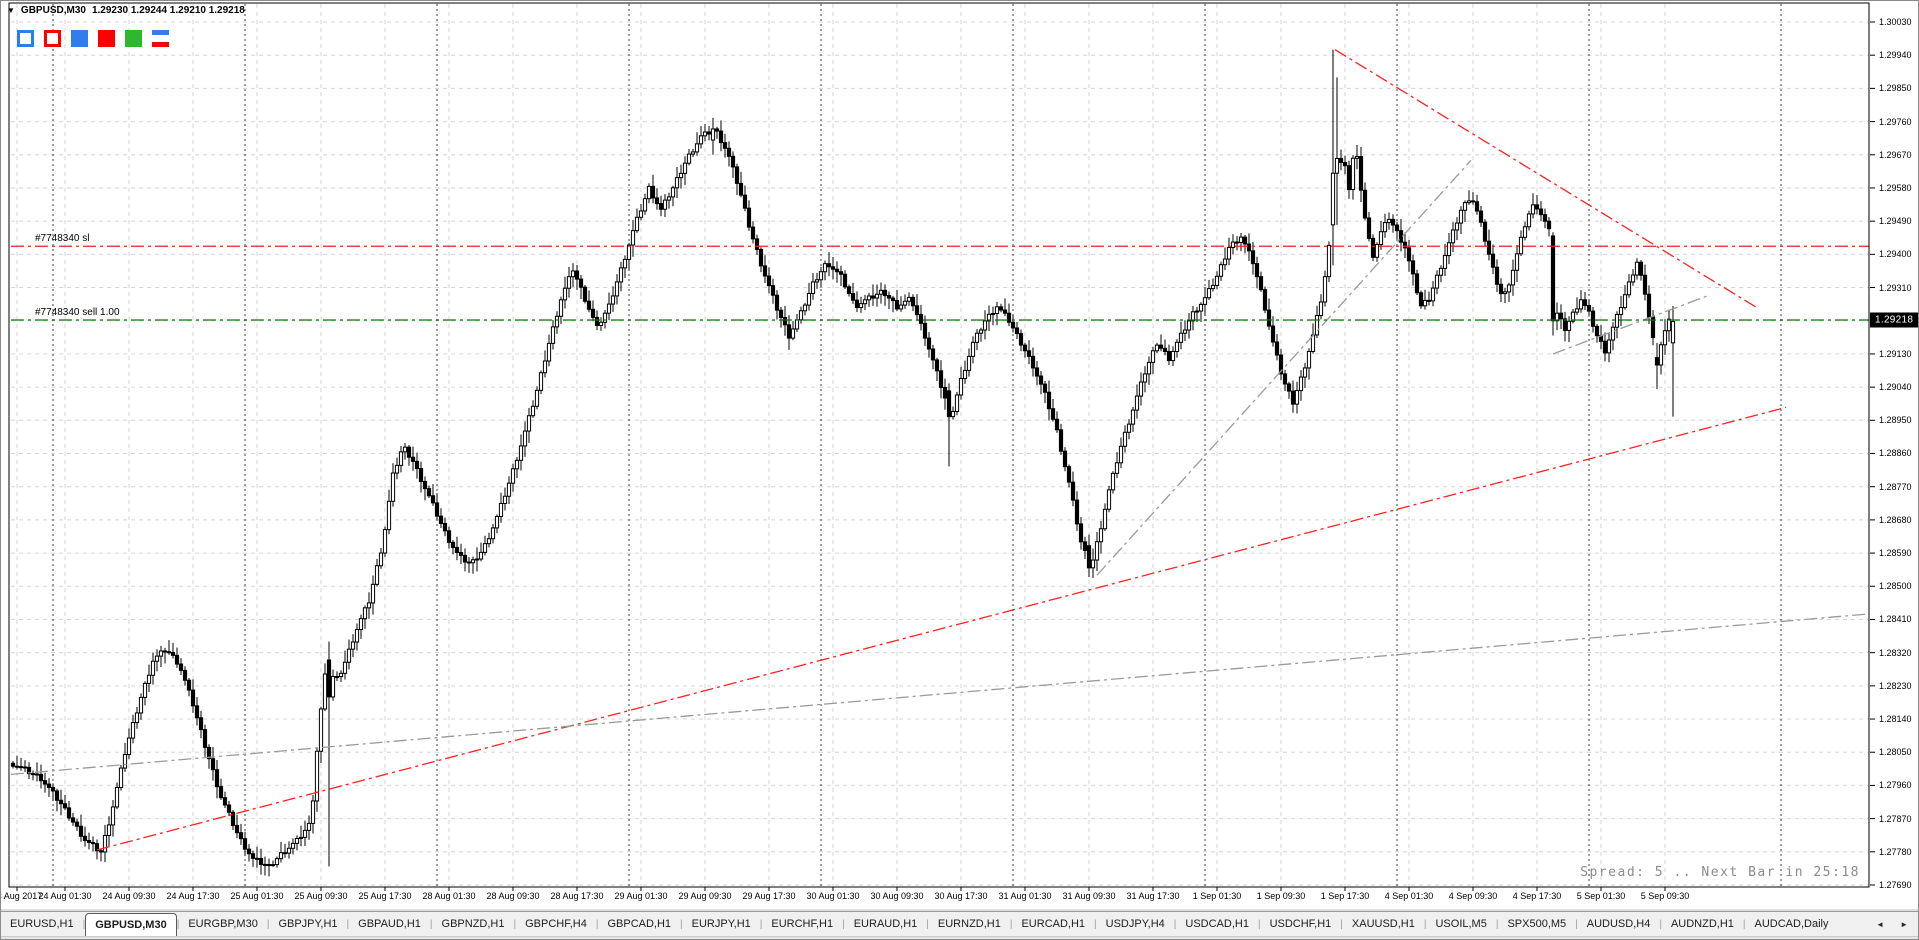 This screenshot has width=1919, height=940. Describe the element at coordinates (1537, 924) in the screenshot. I see `tab-spx500-m5: SPX500,M5` at that location.